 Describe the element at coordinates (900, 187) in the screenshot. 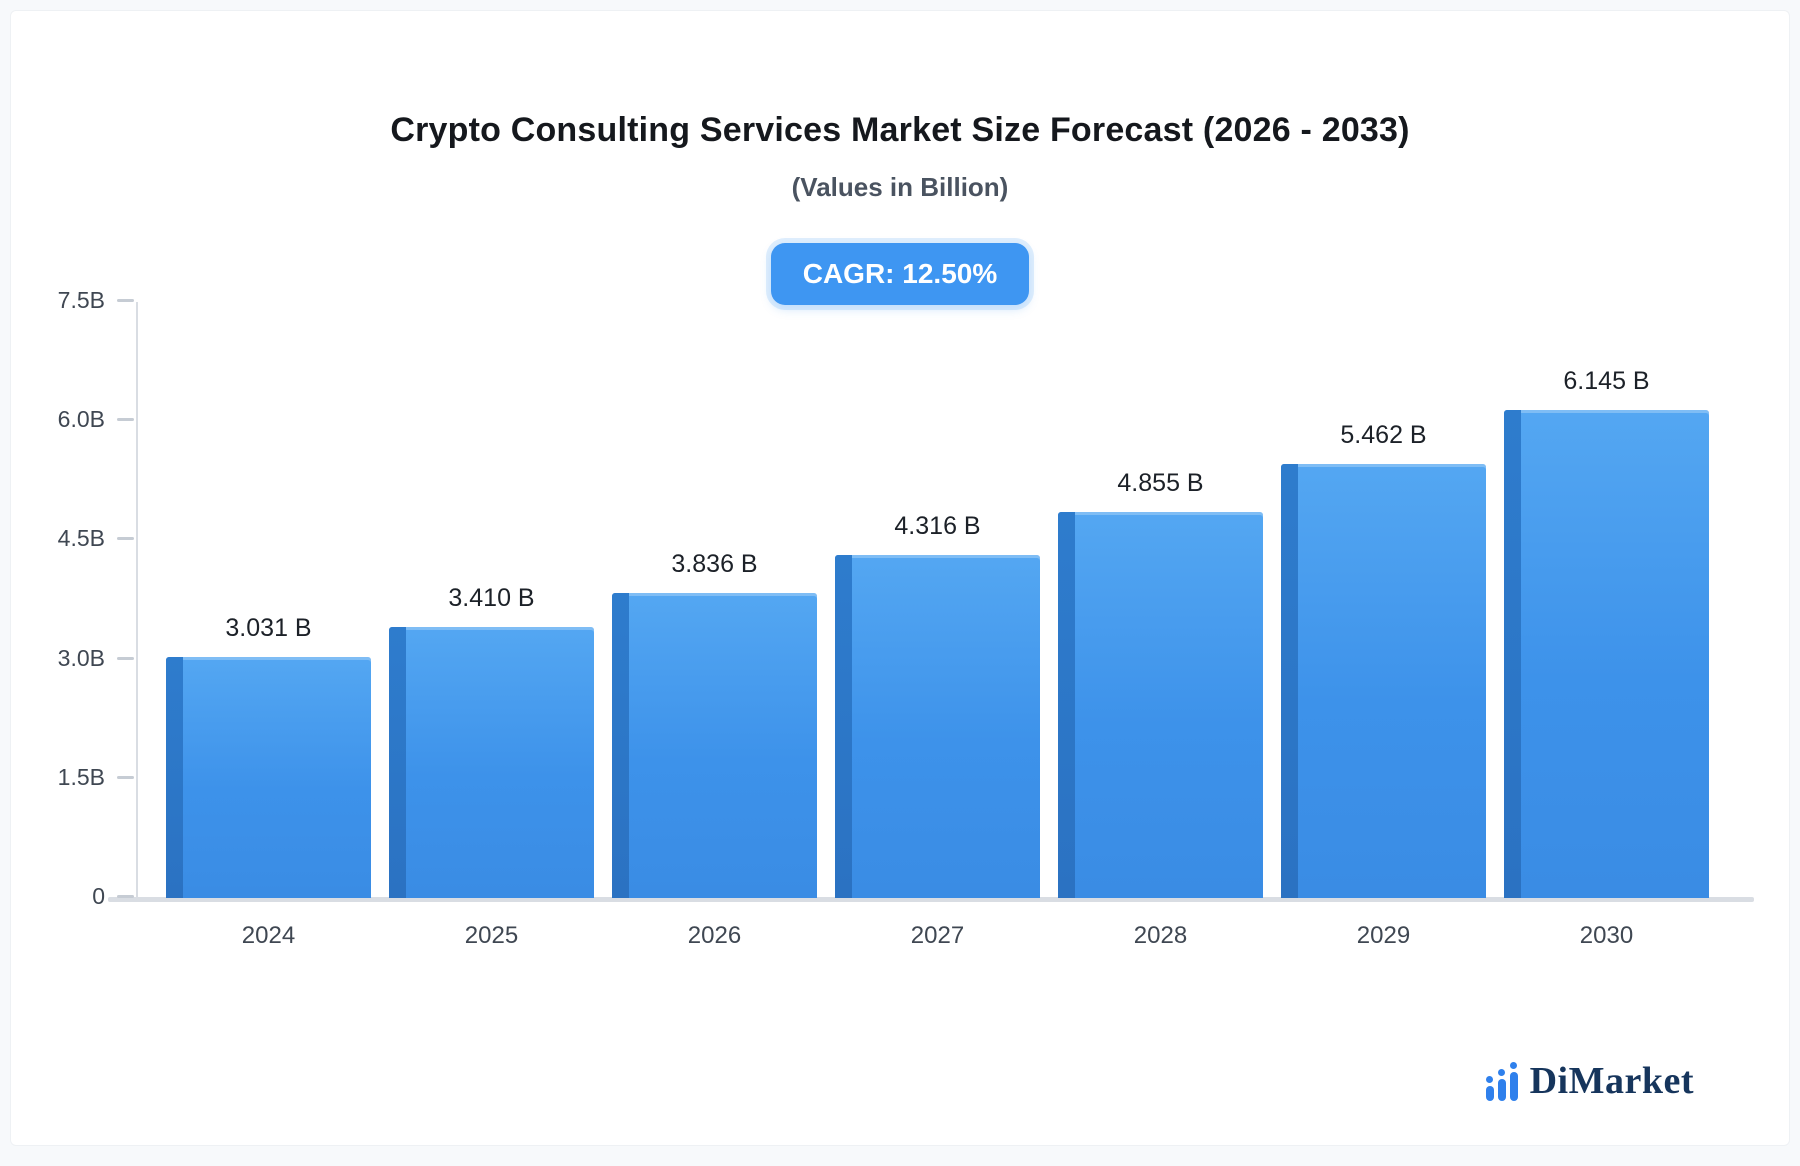

I see `chart-subtitle: (Values in Billion)` at that location.